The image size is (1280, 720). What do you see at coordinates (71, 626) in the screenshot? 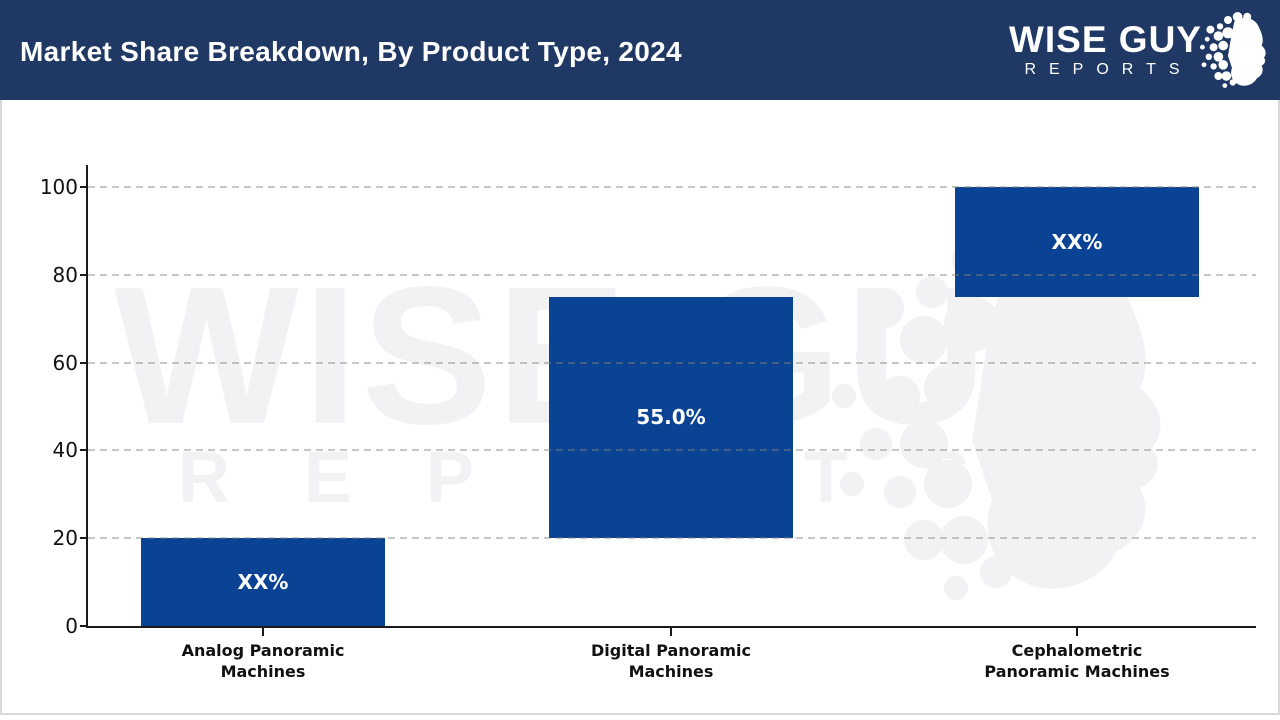
I see `y-tick-label-0: 0` at bounding box center [71, 626].